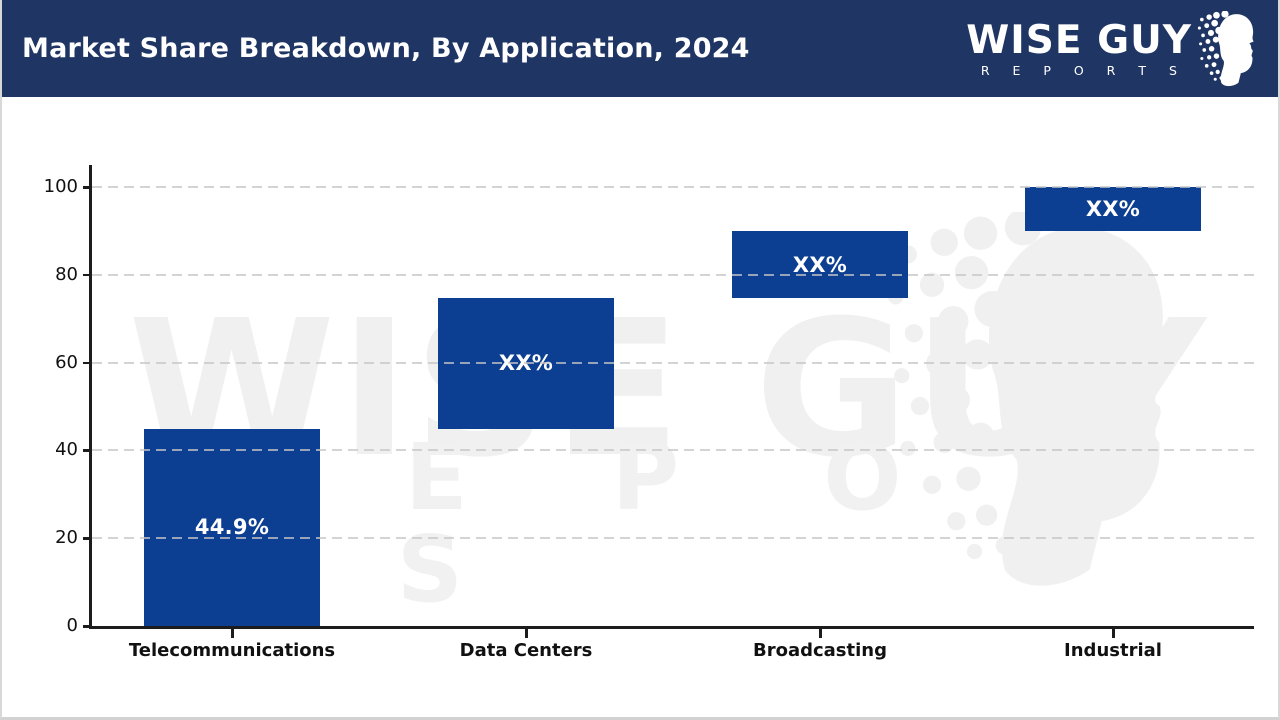 The image size is (1280, 720). I want to click on x-category-label: Data Centers, so click(526, 650).